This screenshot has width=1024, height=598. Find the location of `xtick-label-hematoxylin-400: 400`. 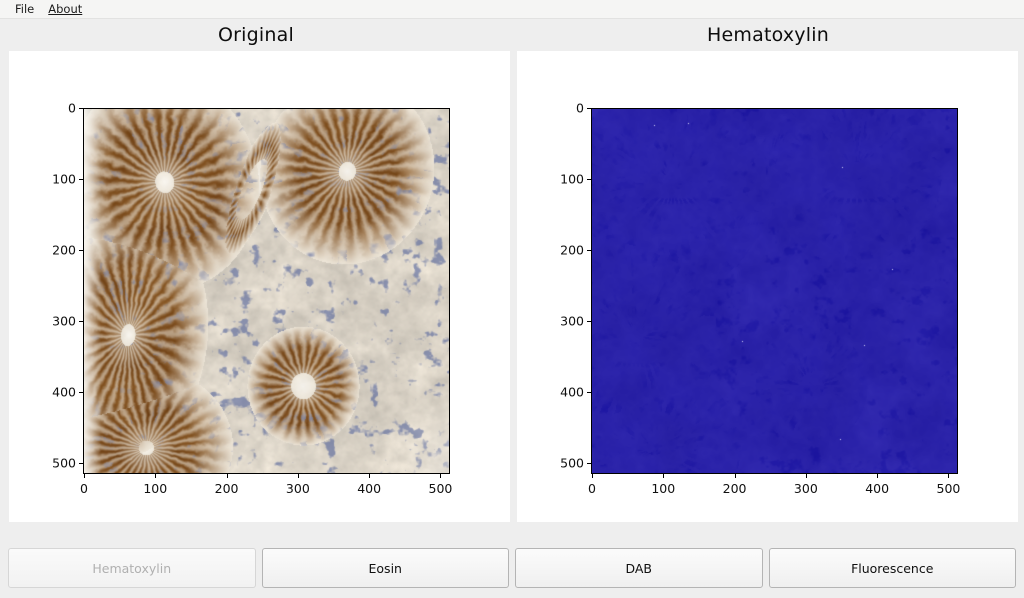

xtick-label-hematoxylin-400: 400 is located at coordinates (877, 488).